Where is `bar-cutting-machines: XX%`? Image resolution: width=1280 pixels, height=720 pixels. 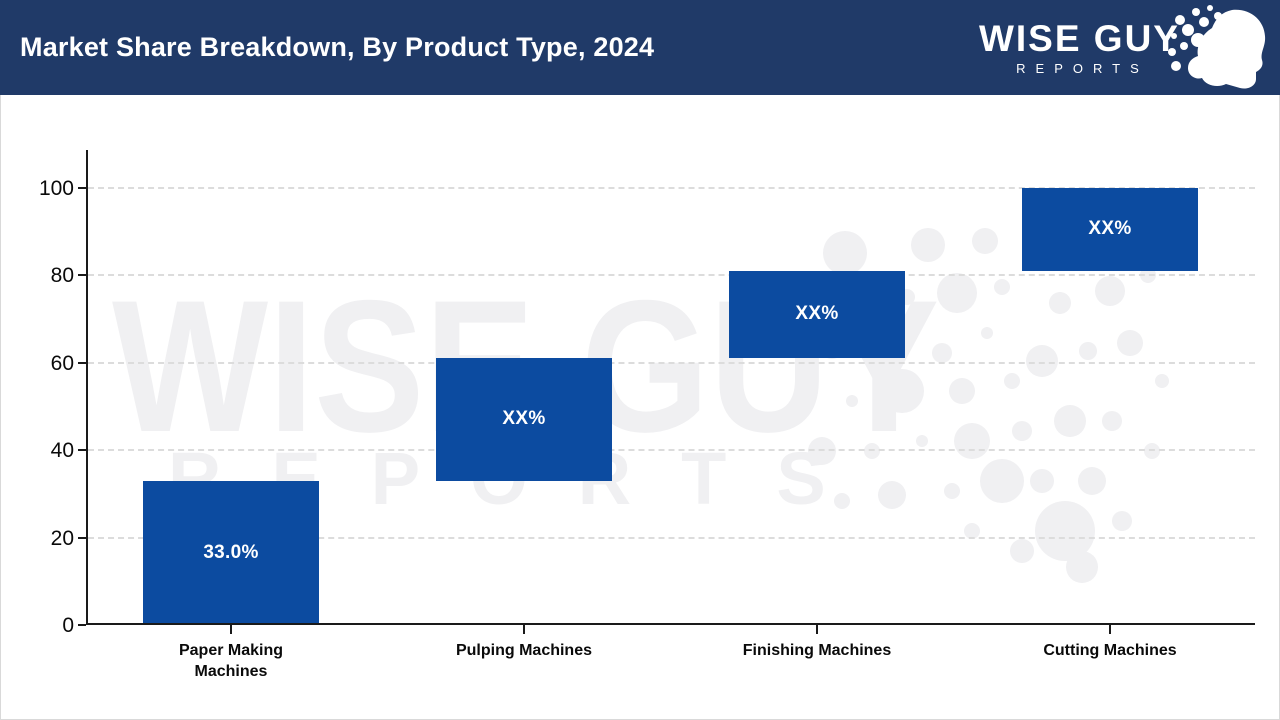
bar-cutting-machines: XX% is located at coordinates (1110, 229).